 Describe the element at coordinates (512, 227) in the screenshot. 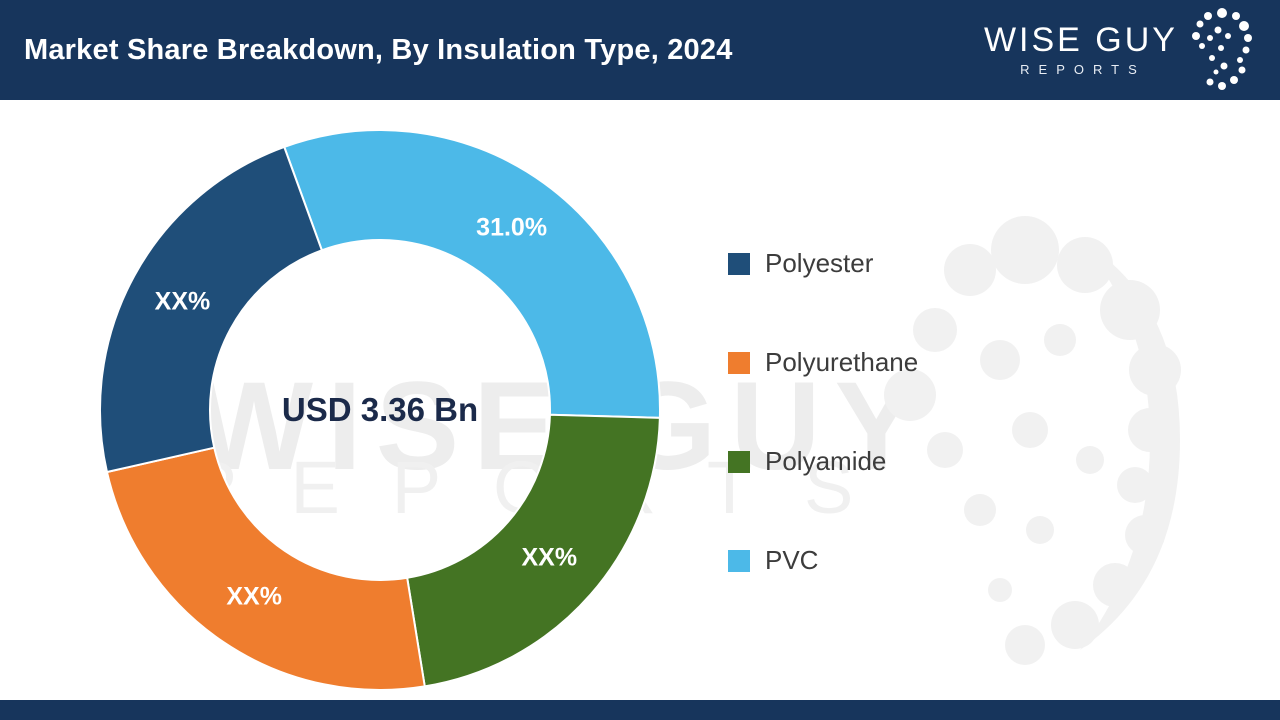

I see `slice-label-pvc: 31.0%` at that location.